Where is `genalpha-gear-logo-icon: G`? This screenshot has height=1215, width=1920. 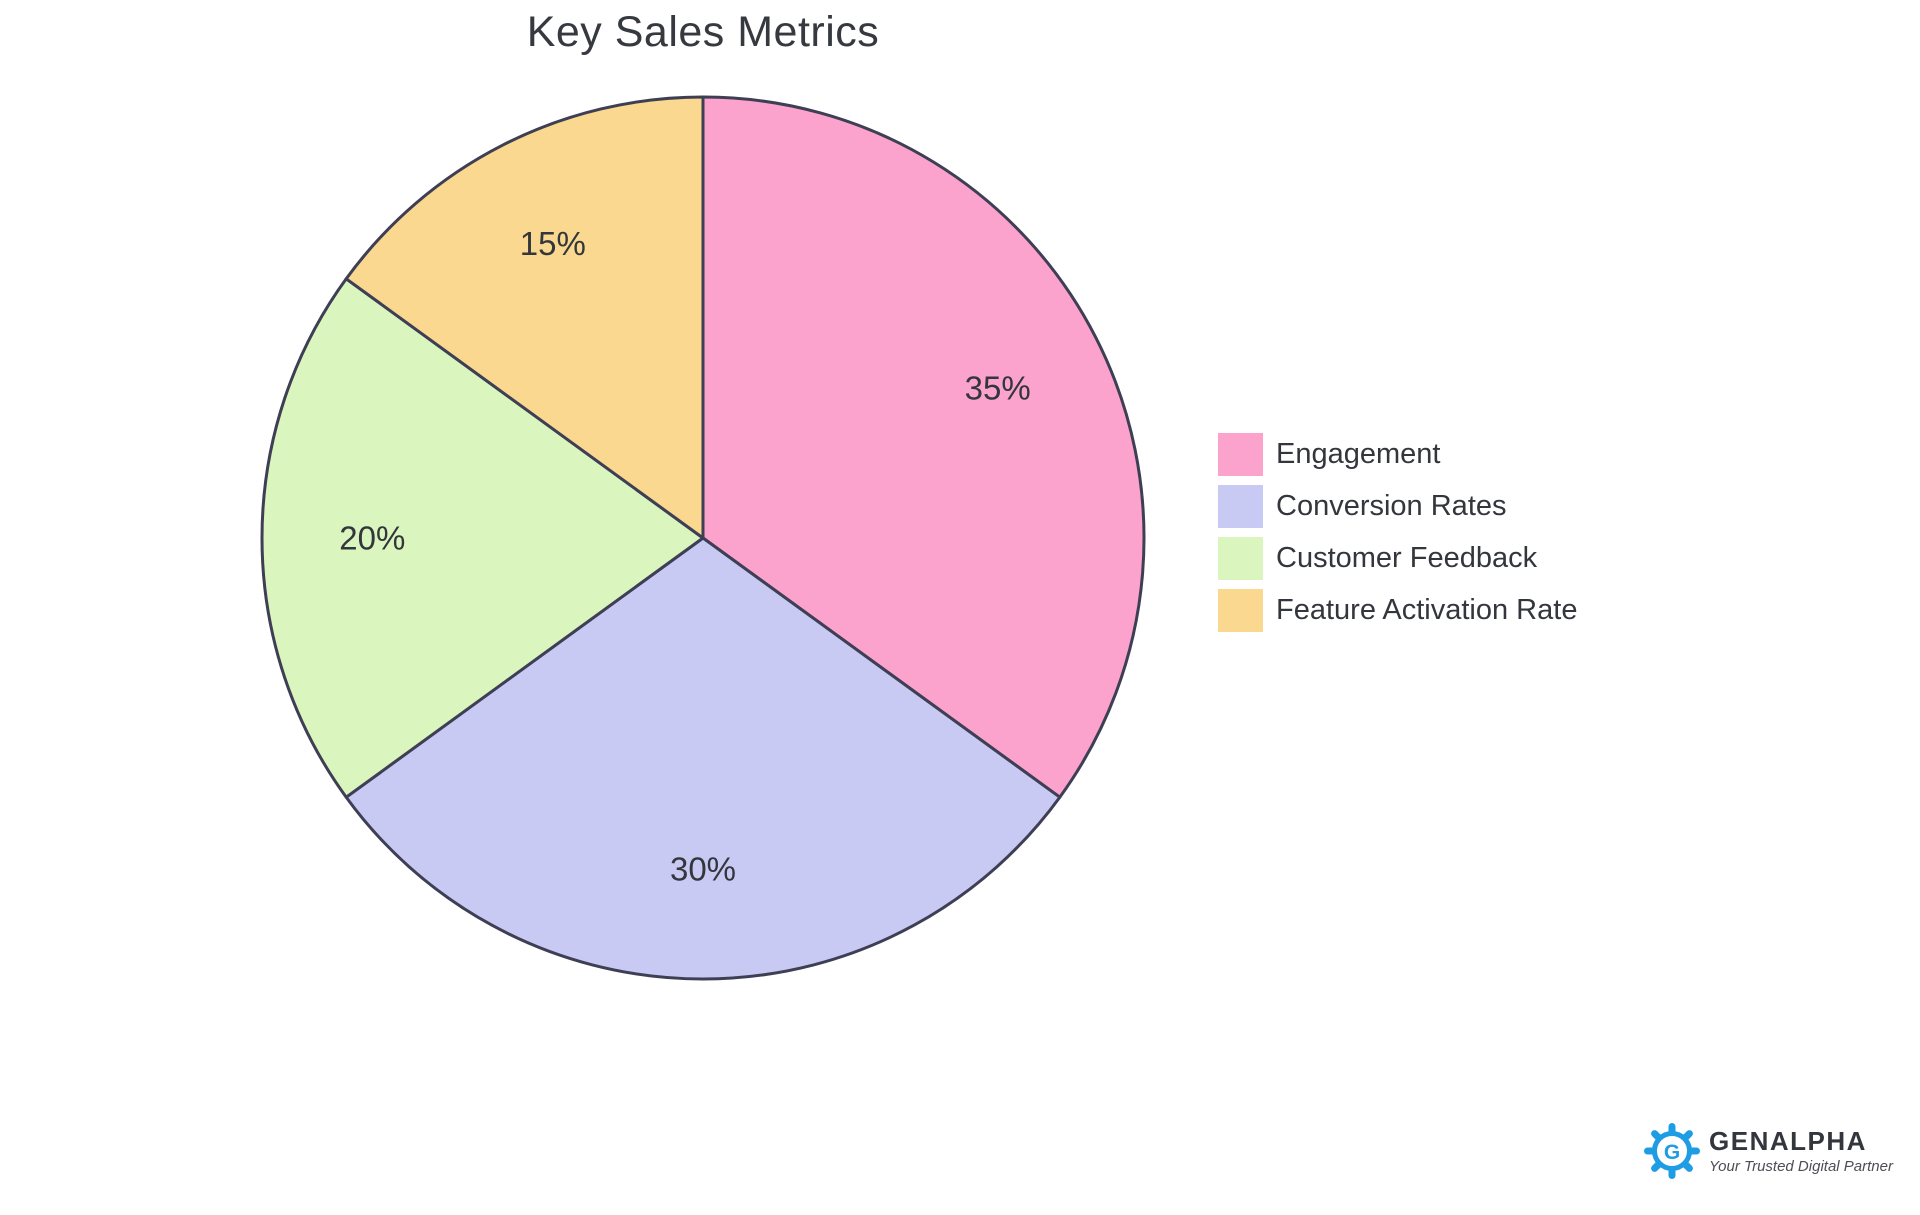
genalpha-gear-logo-icon: G is located at coordinates (1672, 1151).